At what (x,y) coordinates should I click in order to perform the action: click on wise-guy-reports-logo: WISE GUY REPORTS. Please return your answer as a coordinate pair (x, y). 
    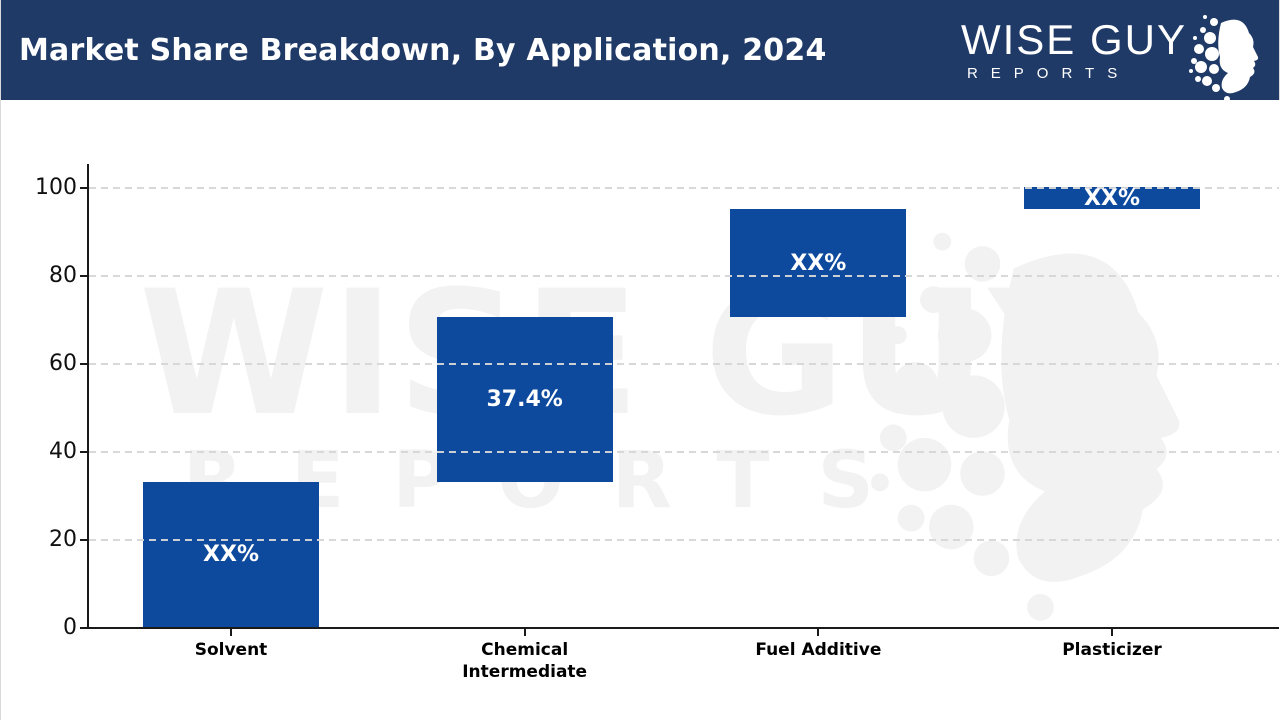
    Looking at the image, I should click on (1111, 58).